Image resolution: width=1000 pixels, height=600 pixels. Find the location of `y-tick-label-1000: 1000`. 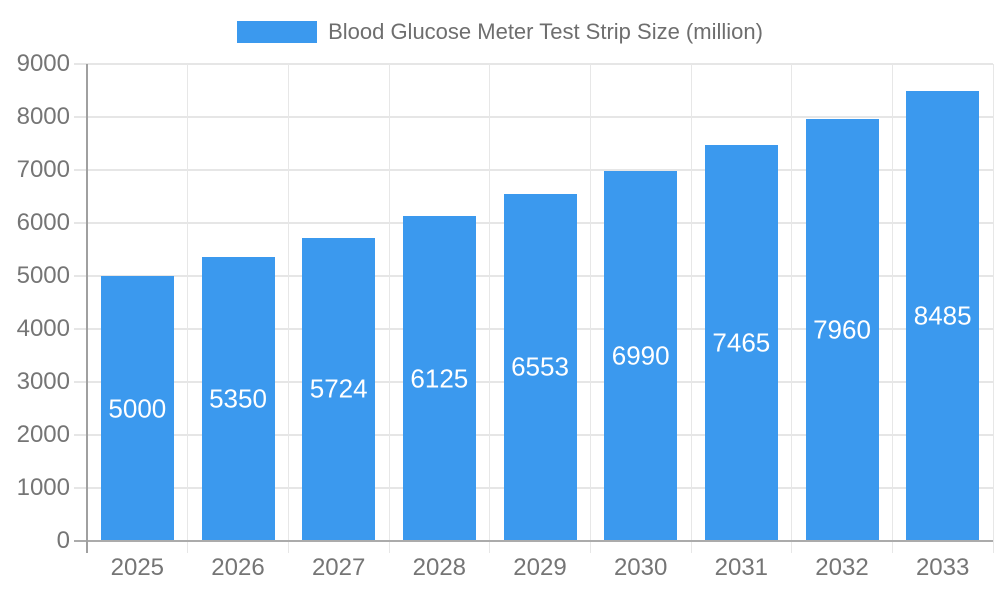

y-tick-label-1000: 1000 is located at coordinates (43, 487).